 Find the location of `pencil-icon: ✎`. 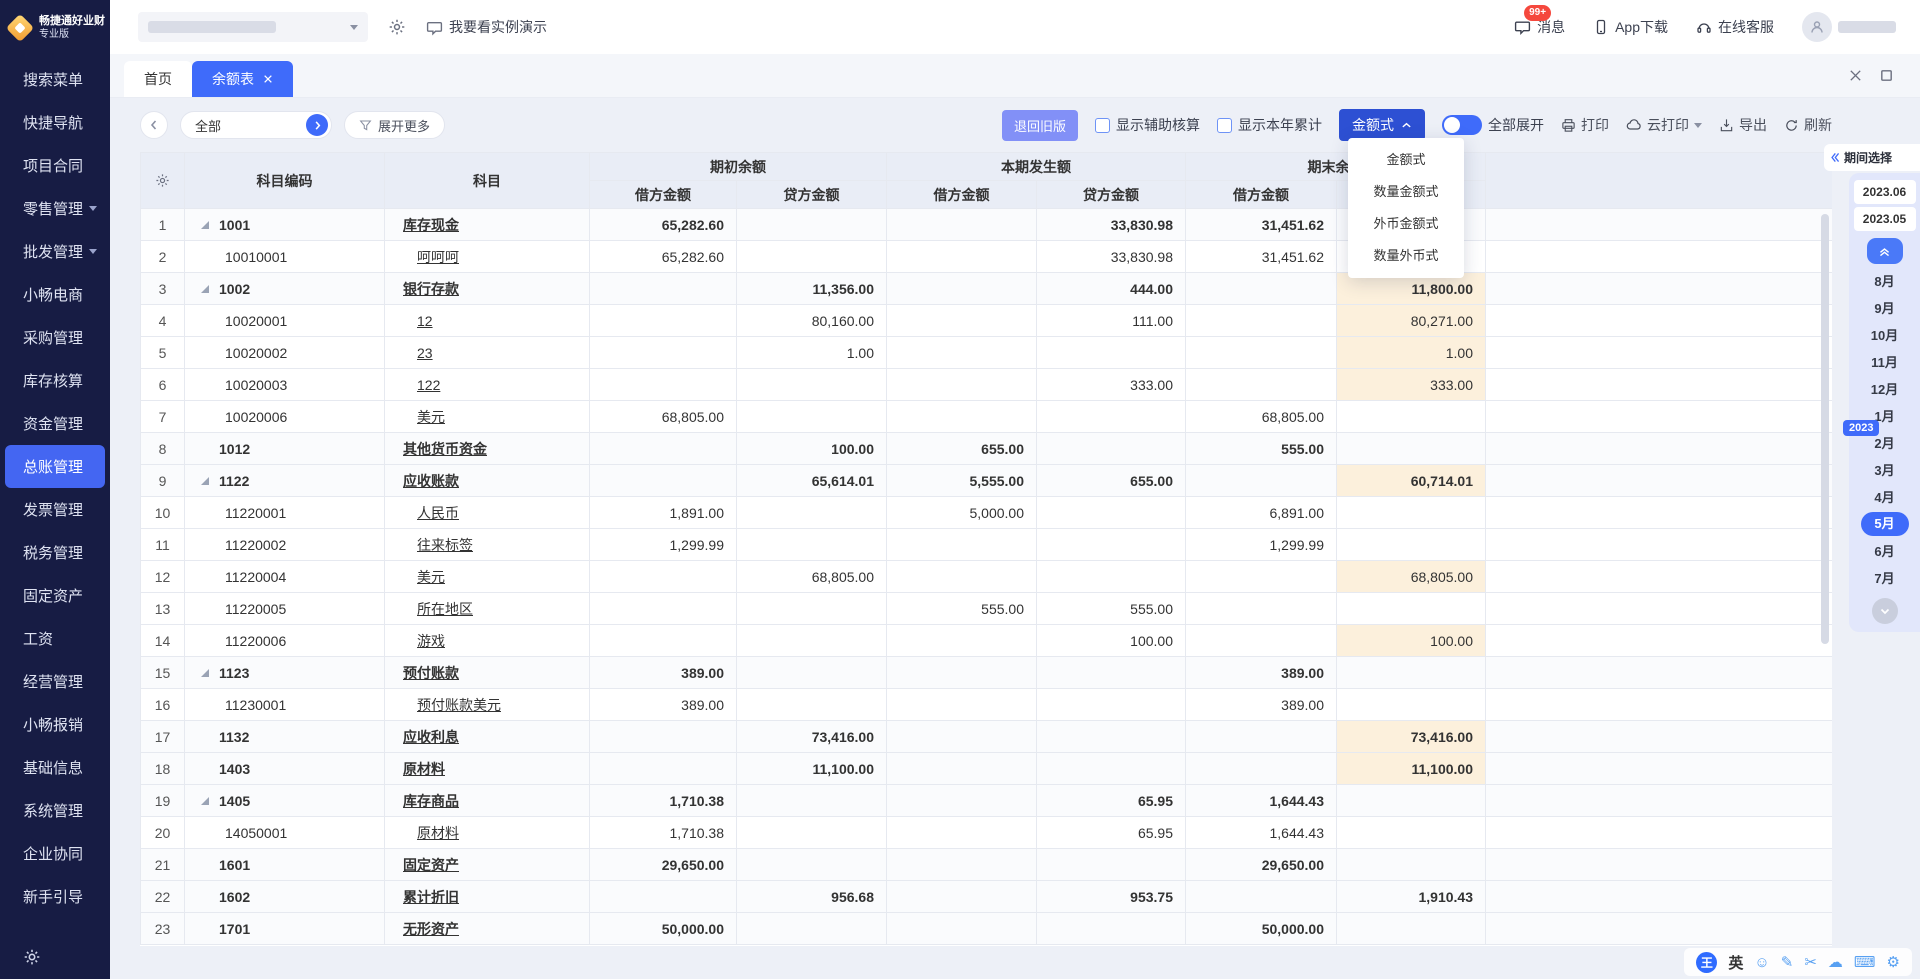

pencil-icon: ✎ is located at coordinates (1787, 962).